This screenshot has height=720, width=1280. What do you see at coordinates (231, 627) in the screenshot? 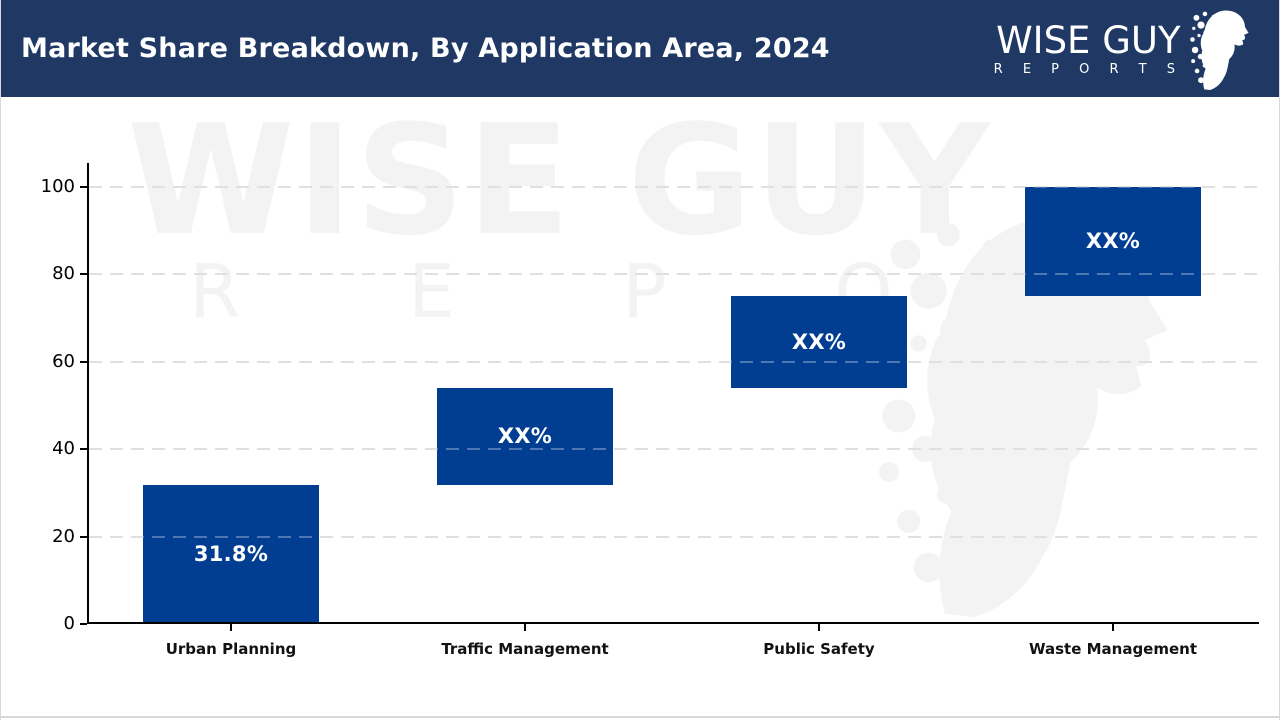
I see `x-tick-mark-urban-planning` at bounding box center [231, 627].